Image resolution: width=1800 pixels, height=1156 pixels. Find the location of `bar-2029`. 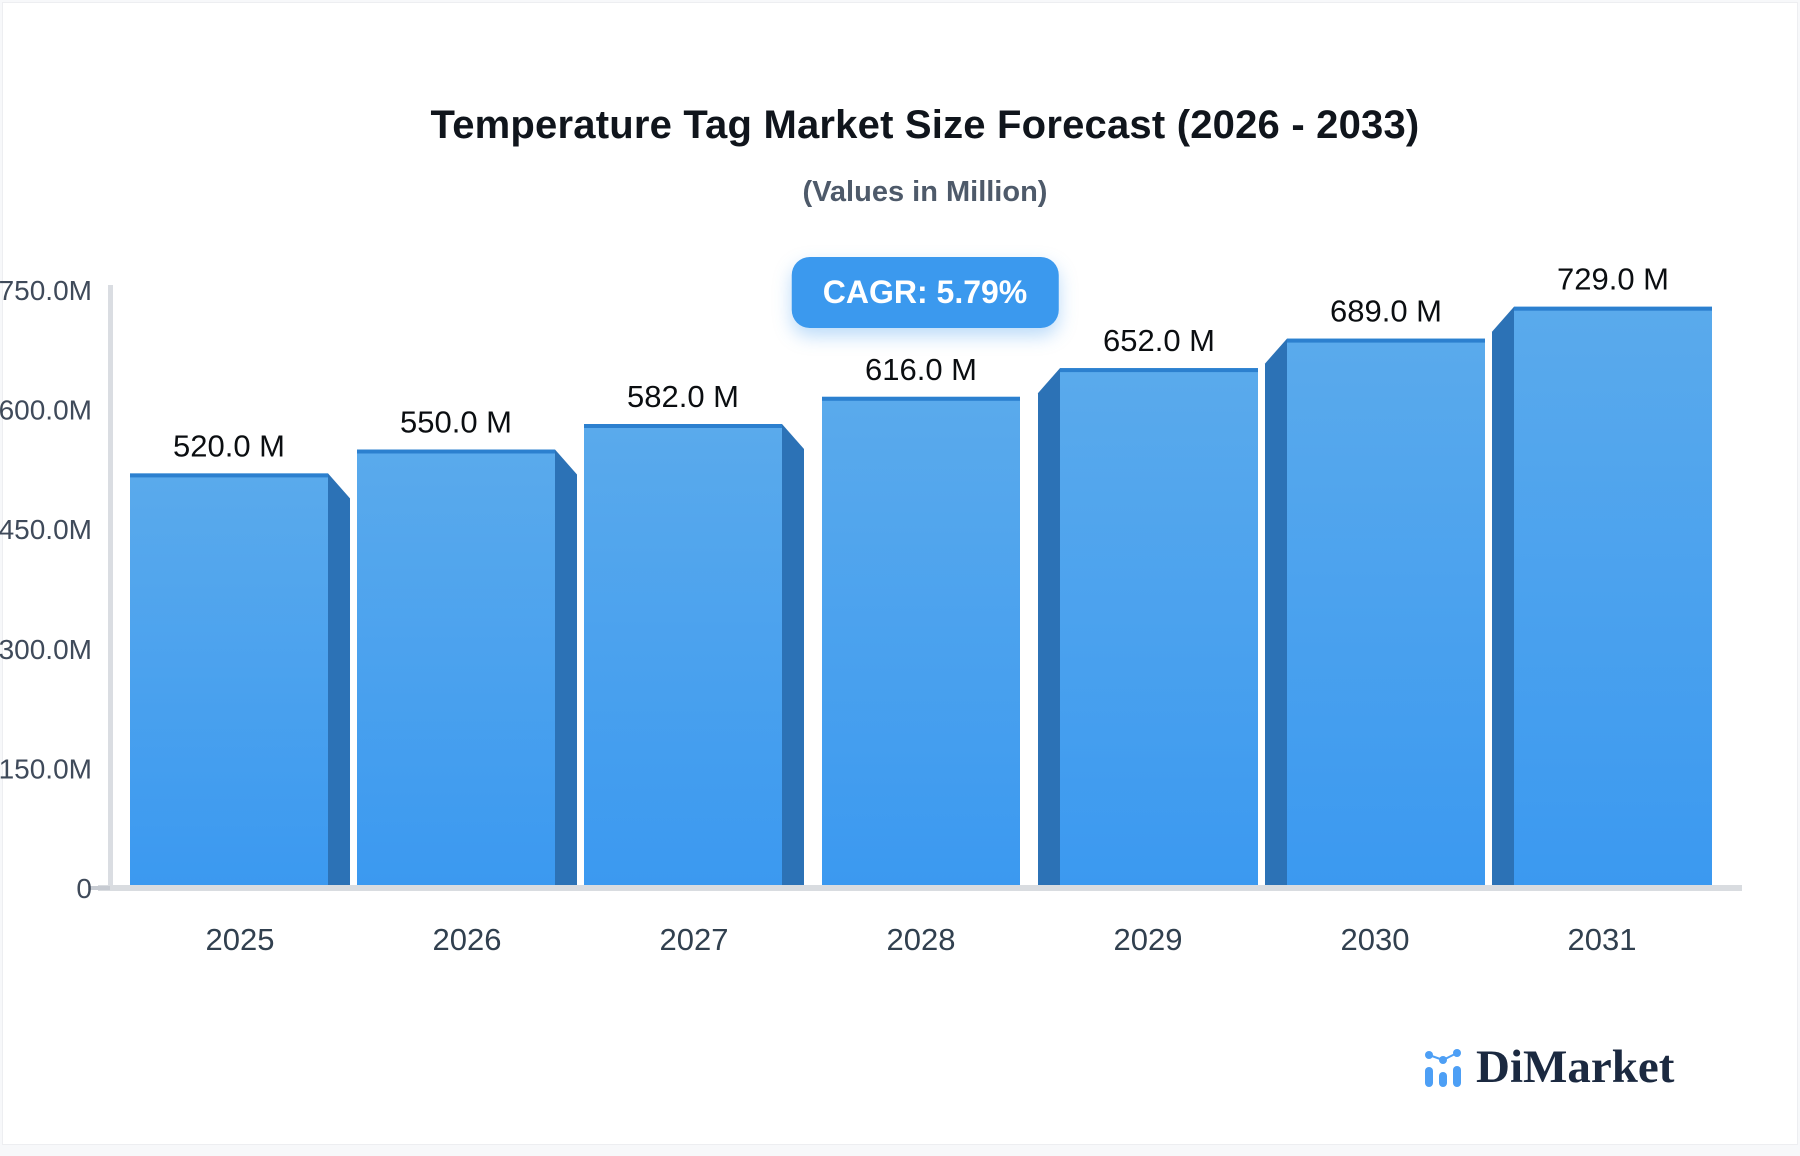

bar-2029 is located at coordinates (1148, 627).